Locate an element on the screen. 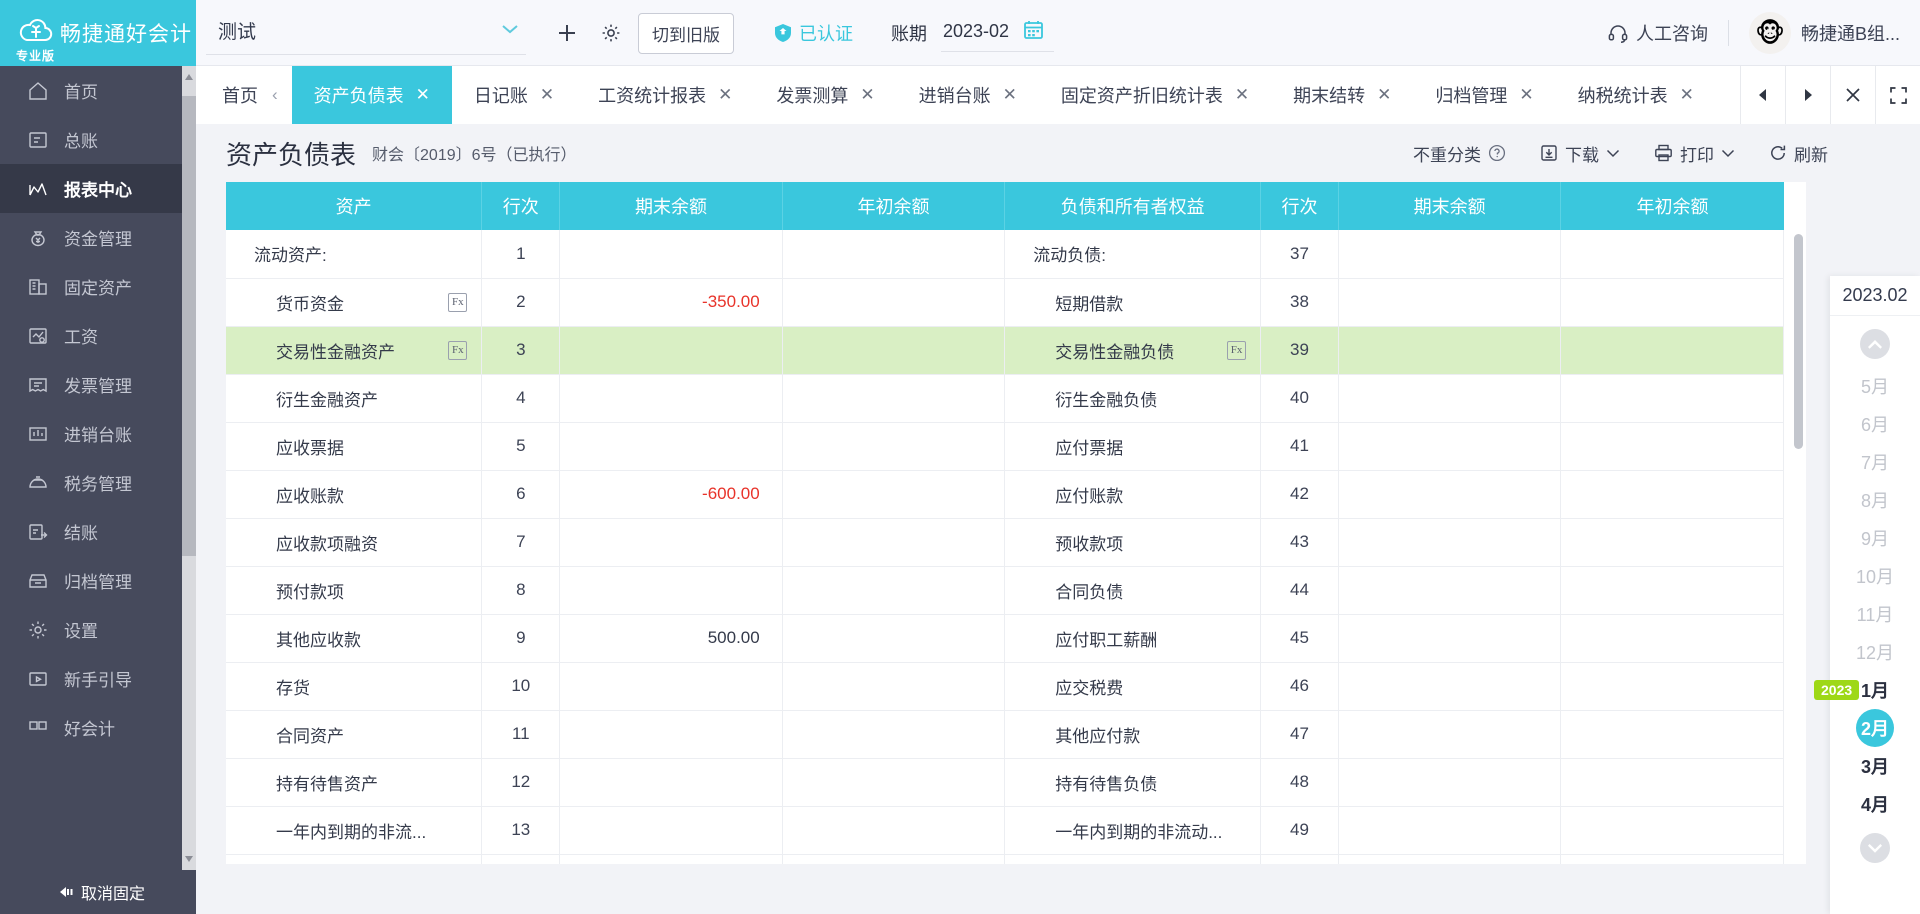 The height and width of the screenshot is (914, 1920). cell-item: 流动资产: is located at coordinates (354, 254).